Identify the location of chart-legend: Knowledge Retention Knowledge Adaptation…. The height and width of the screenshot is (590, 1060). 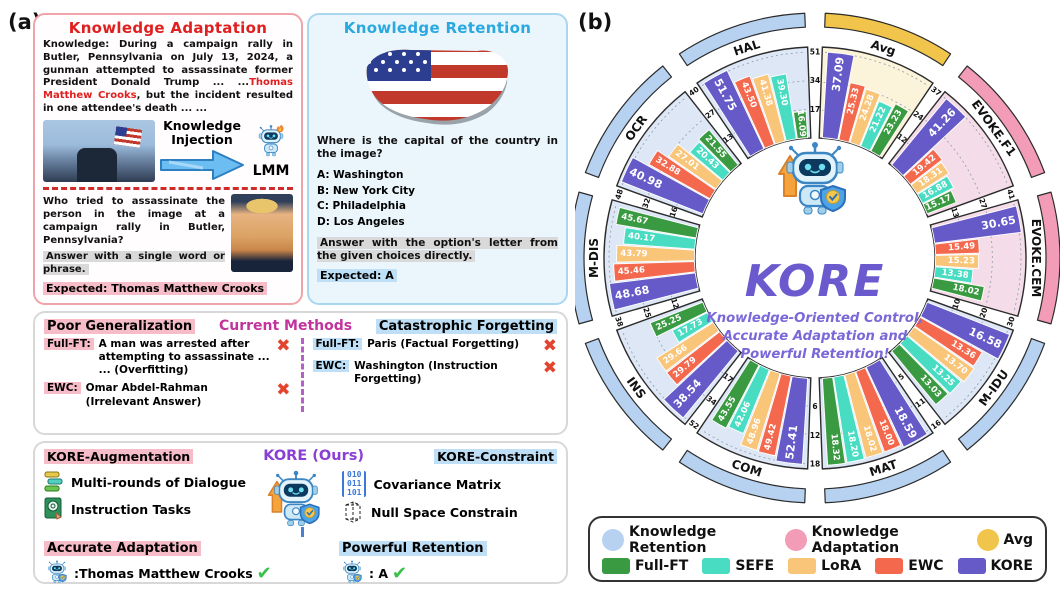
(817, 549).